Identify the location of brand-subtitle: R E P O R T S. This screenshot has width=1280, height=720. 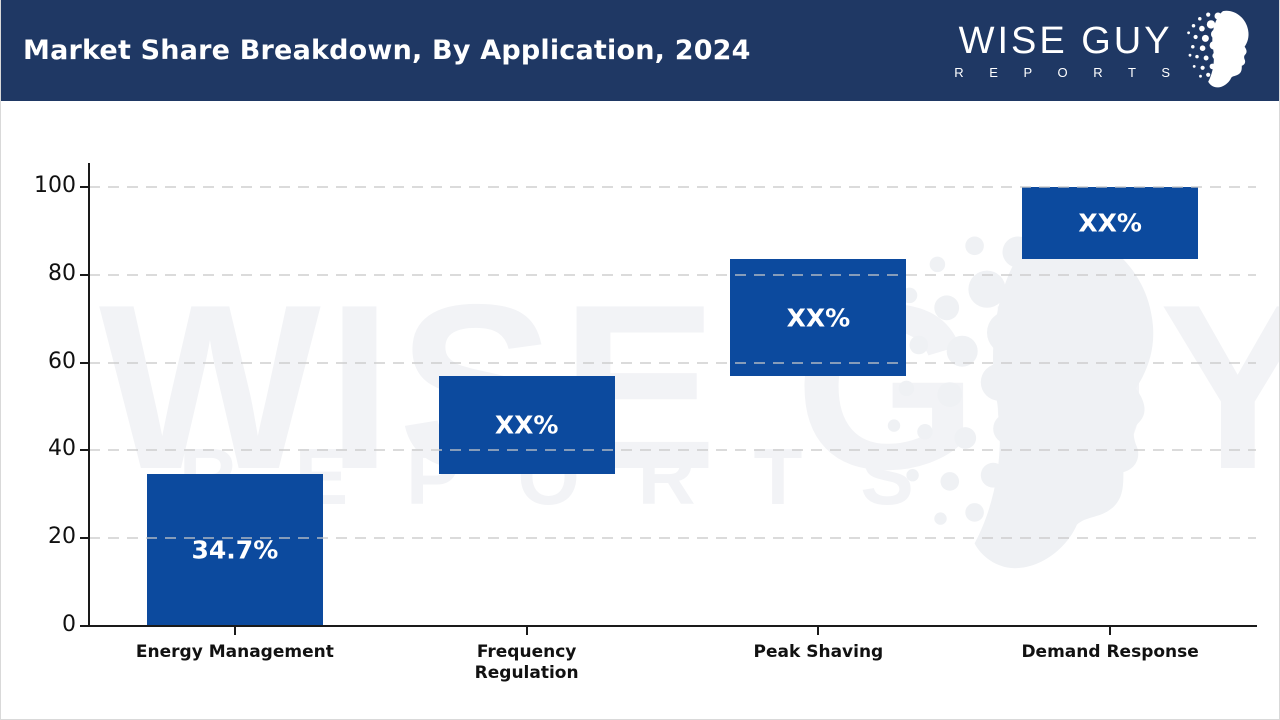
(1067, 72).